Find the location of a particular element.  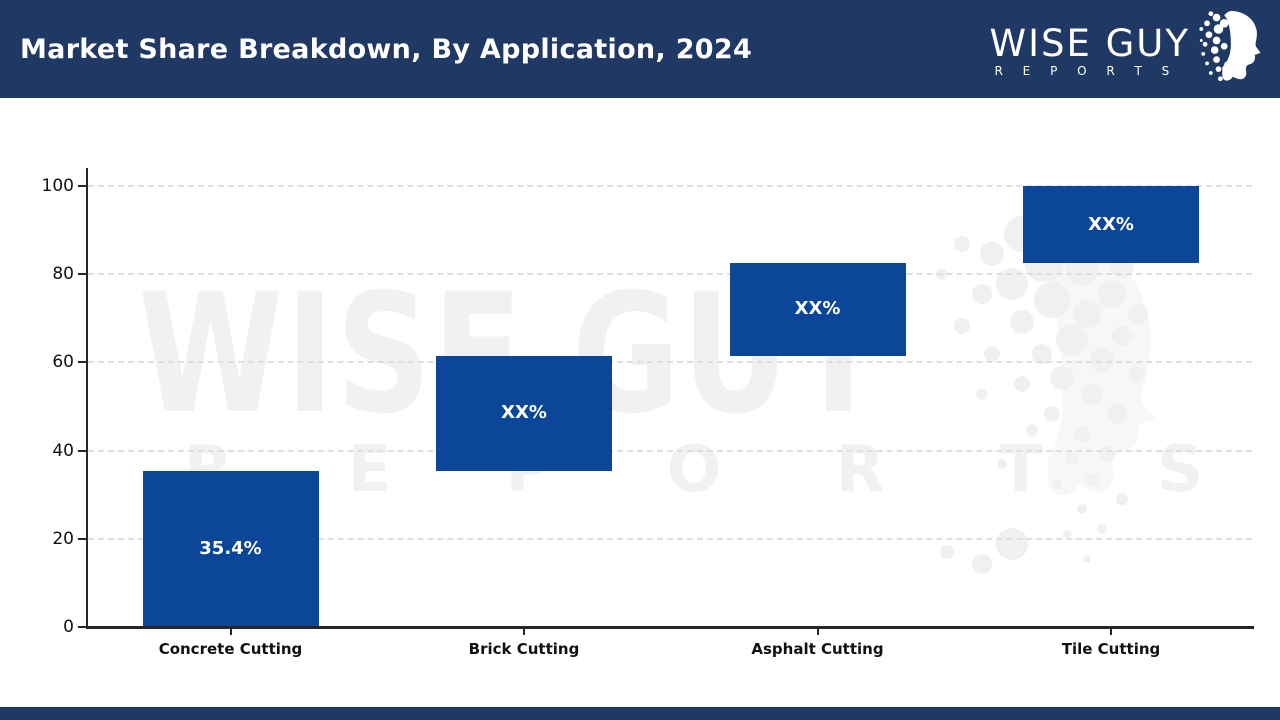

y-tick-label: 0 is located at coordinates (68, 627).